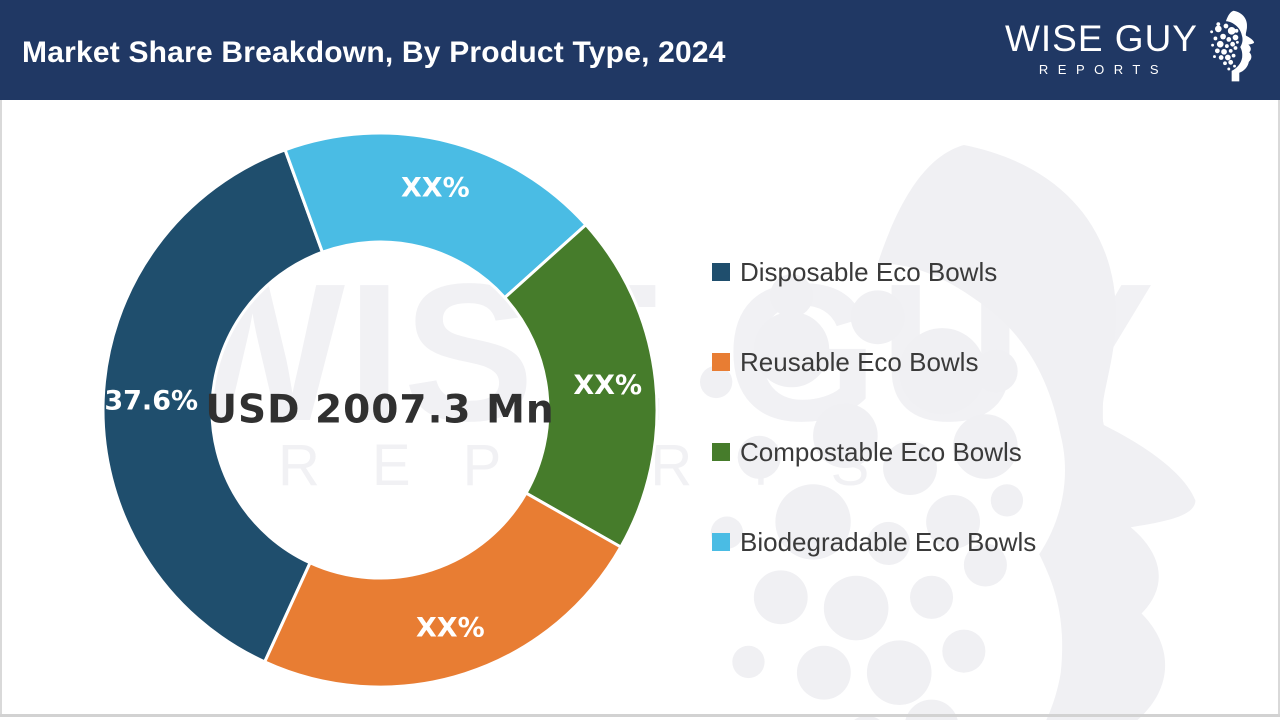 This screenshot has width=1280, height=720. I want to click on legend-swatch-reusable, so click(721, 362).